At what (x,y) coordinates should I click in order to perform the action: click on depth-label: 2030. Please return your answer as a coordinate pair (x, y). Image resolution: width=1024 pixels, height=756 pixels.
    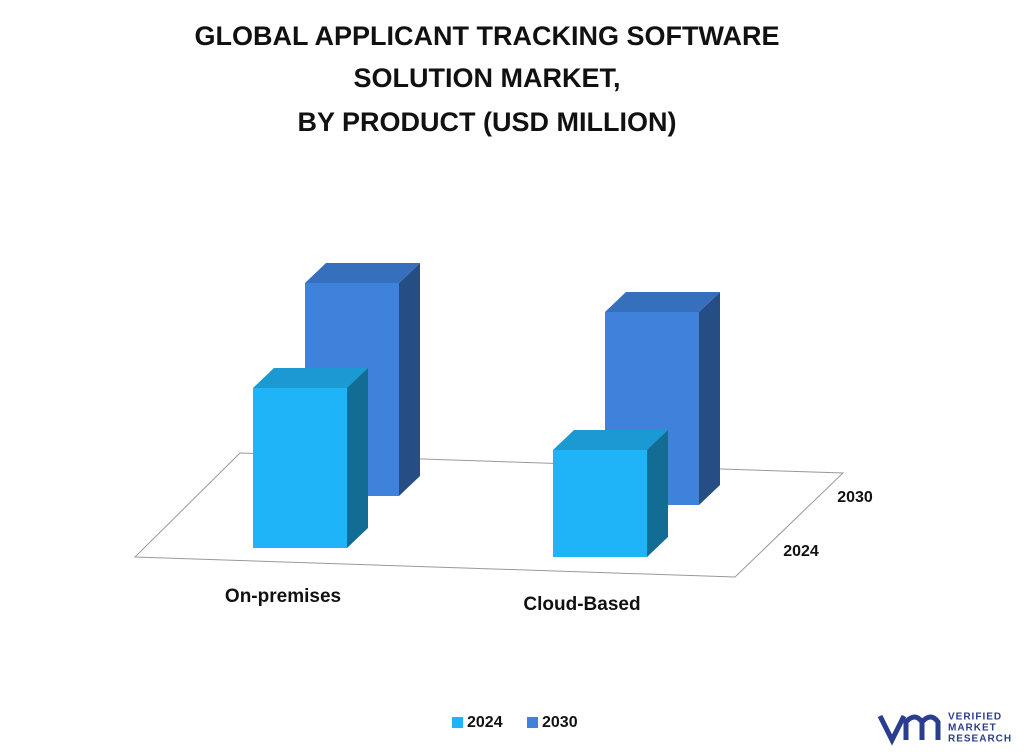
    Looking at the image, I should click on (855, 497).